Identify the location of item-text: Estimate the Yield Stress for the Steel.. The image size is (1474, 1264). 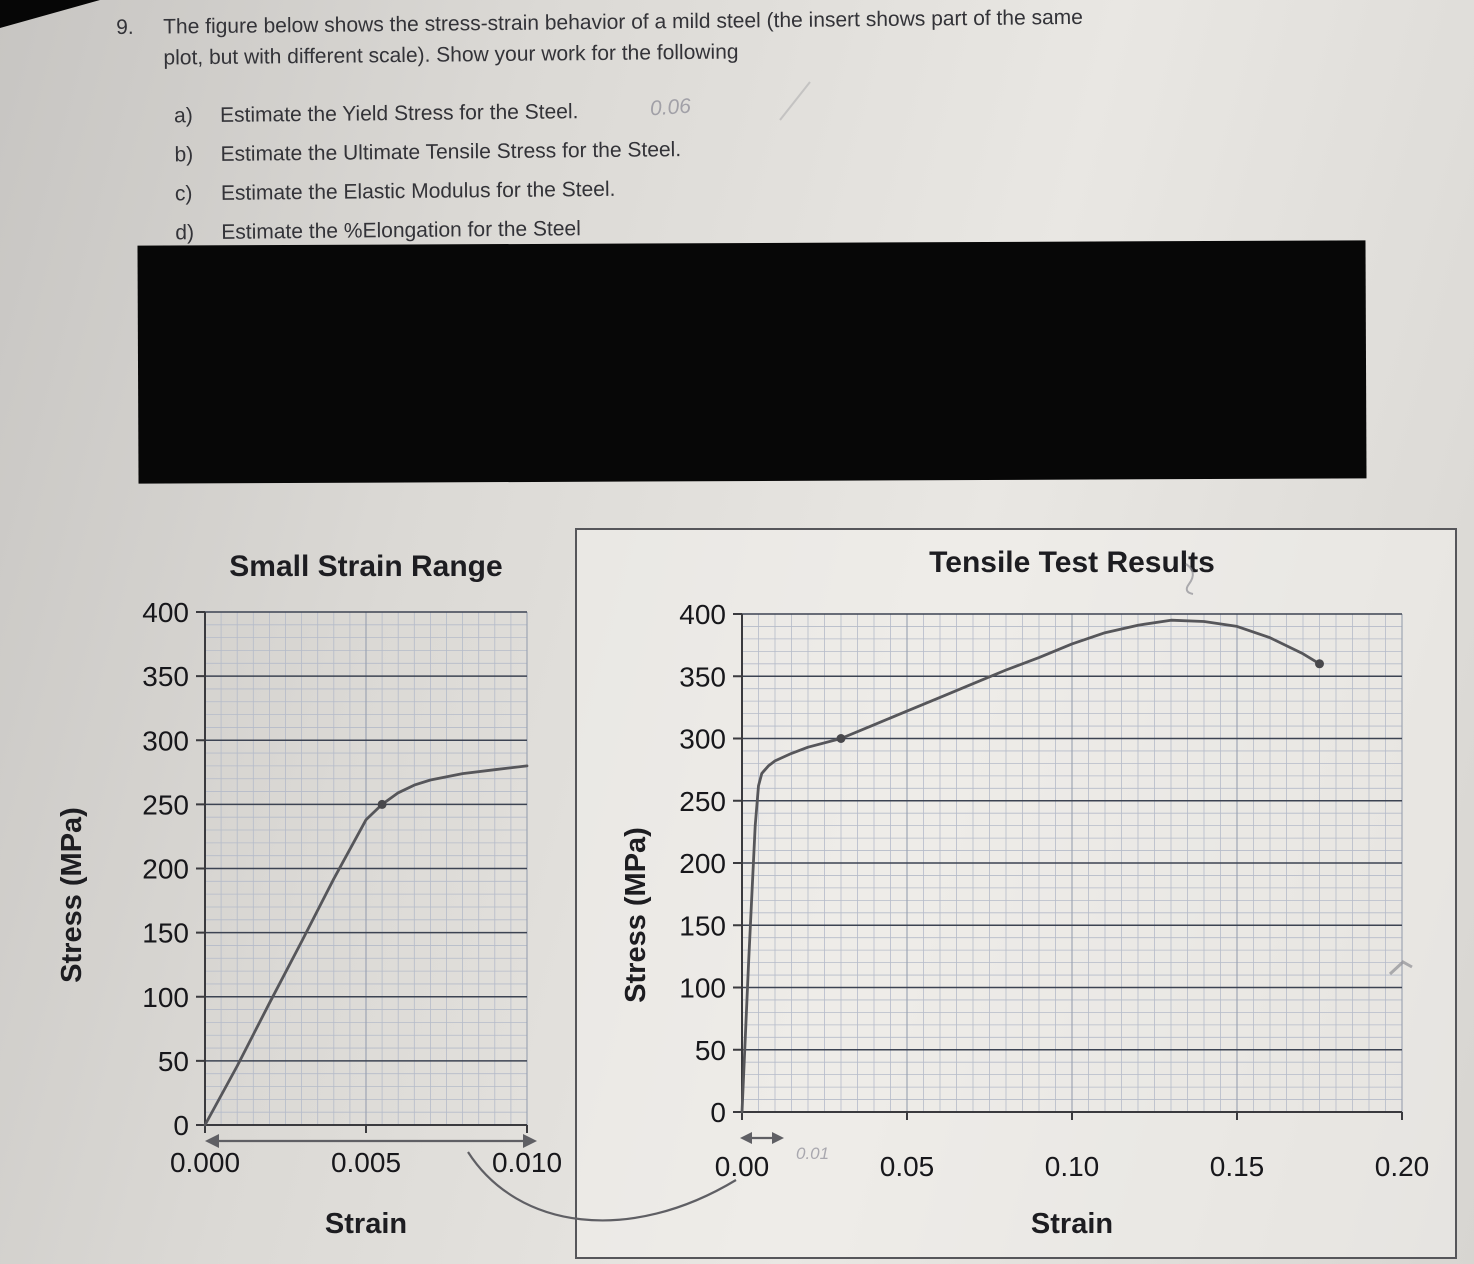
(399, 113).